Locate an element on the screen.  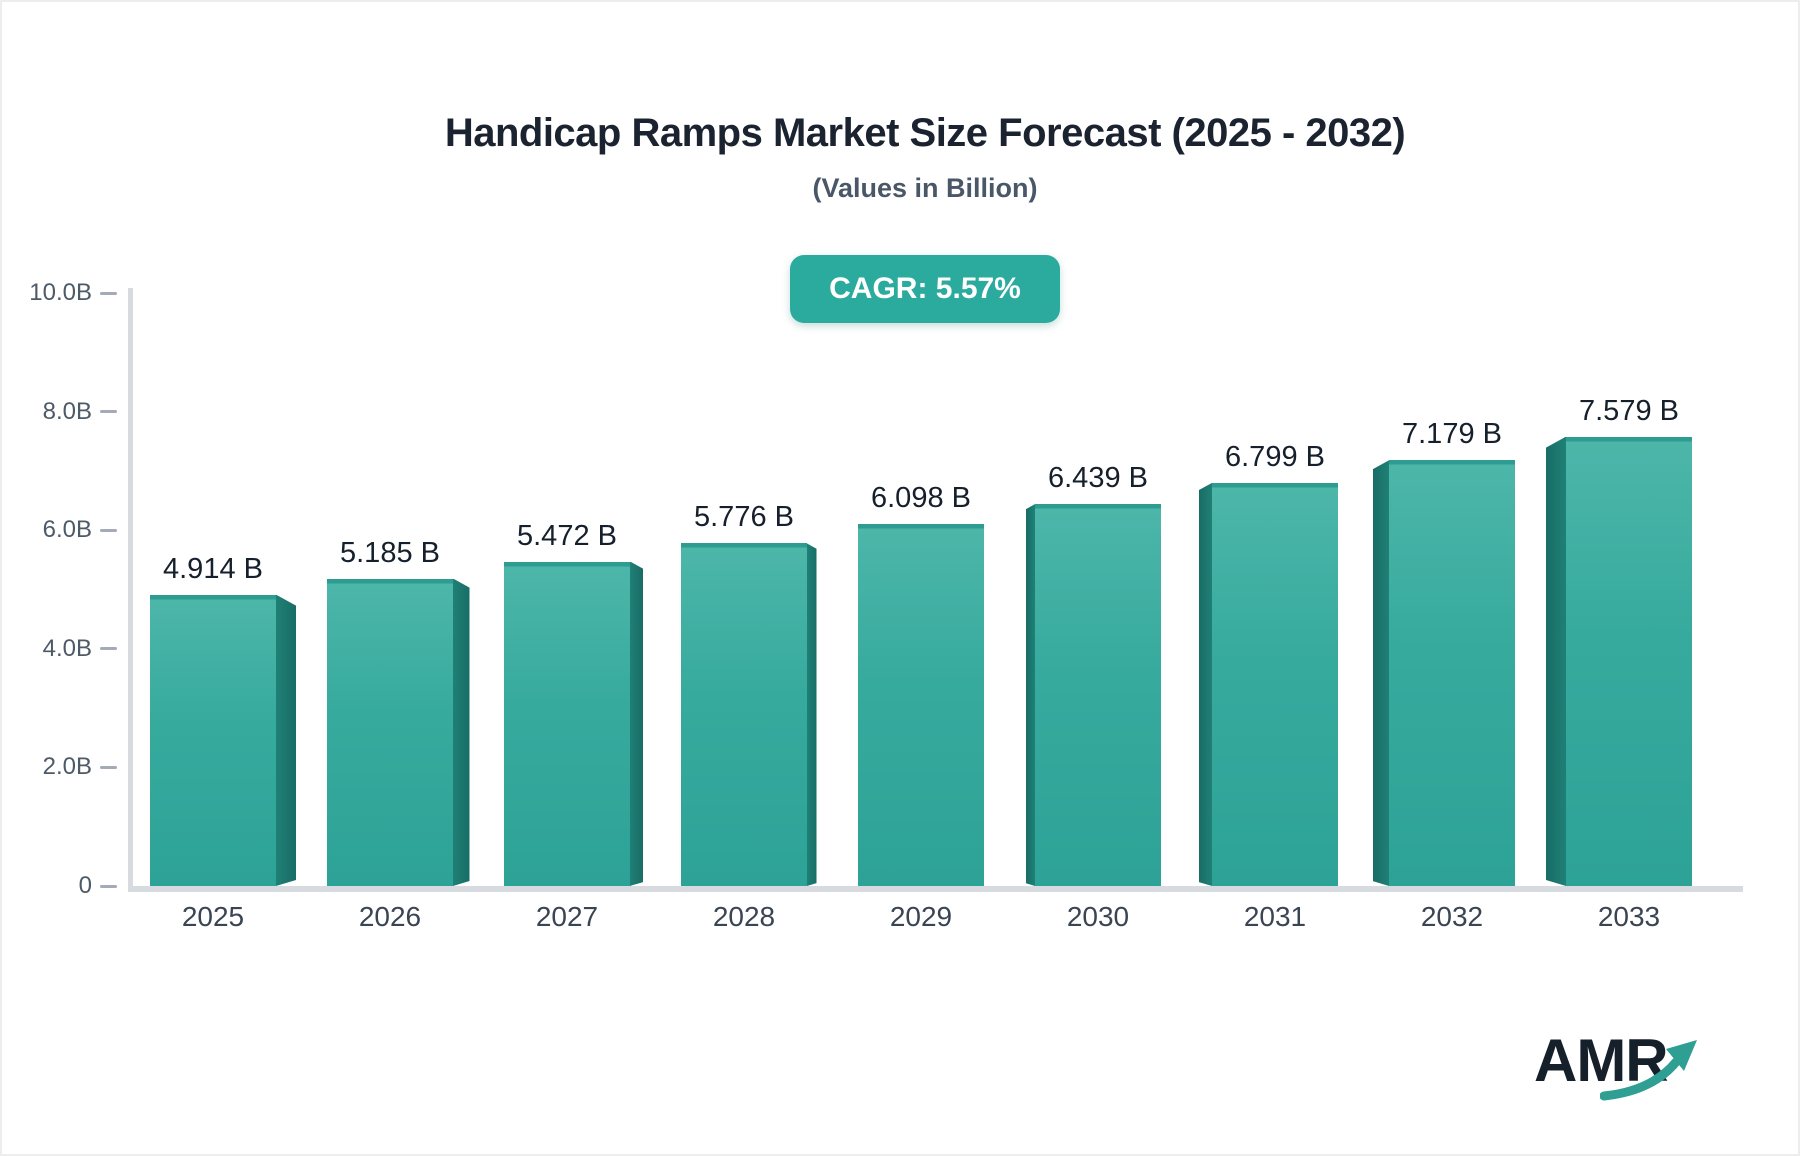
amr-logo: AMR is located at coordinates (1633, 1074).